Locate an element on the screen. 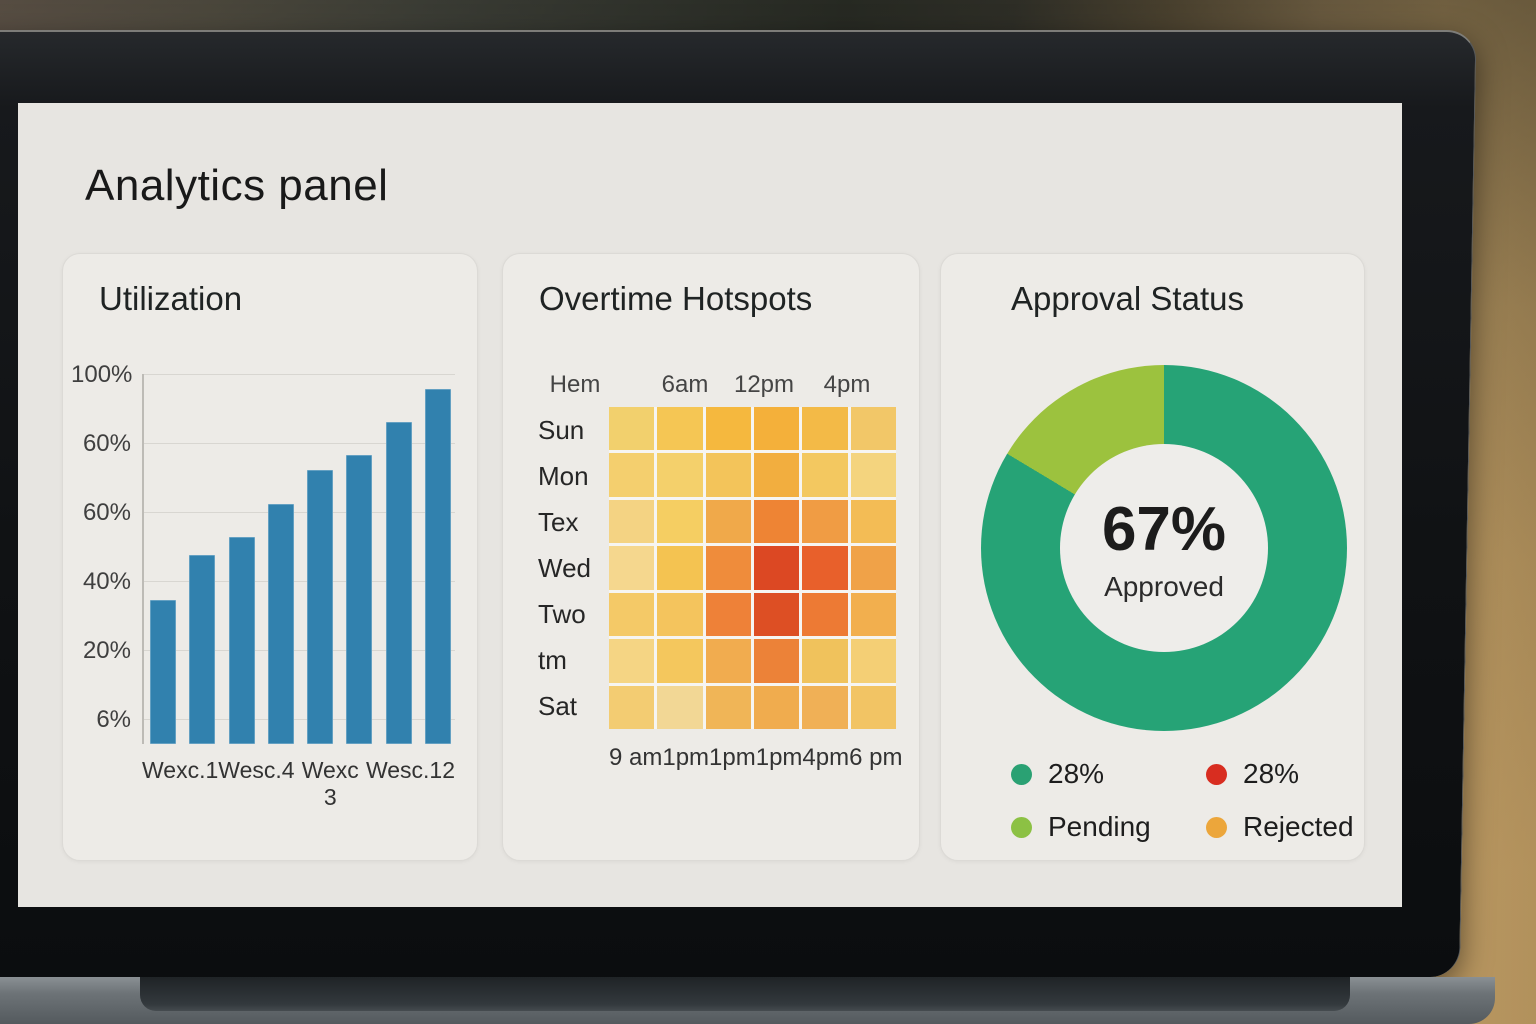 The width and height of the screenshot is (1536, 1024). legend-label: Pending is located at coordinates (1099, 826).